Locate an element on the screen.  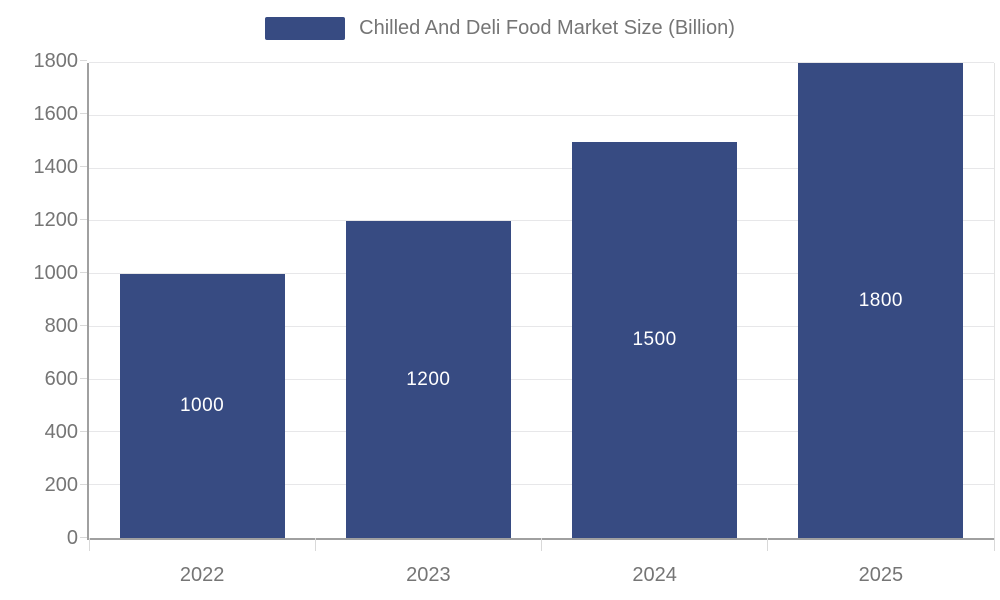
y-tick-label: 200 is located at coordinates (61, 485).